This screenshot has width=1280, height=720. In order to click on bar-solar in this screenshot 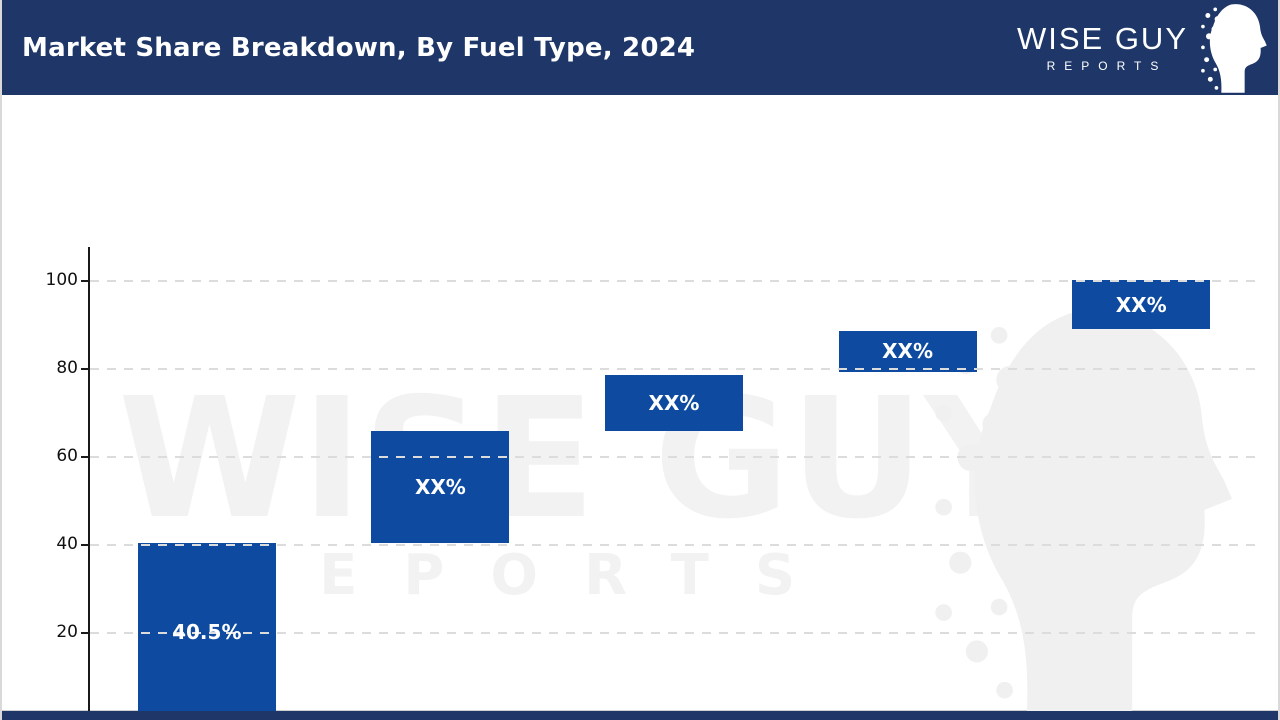, I will do `click(674, 403)`.